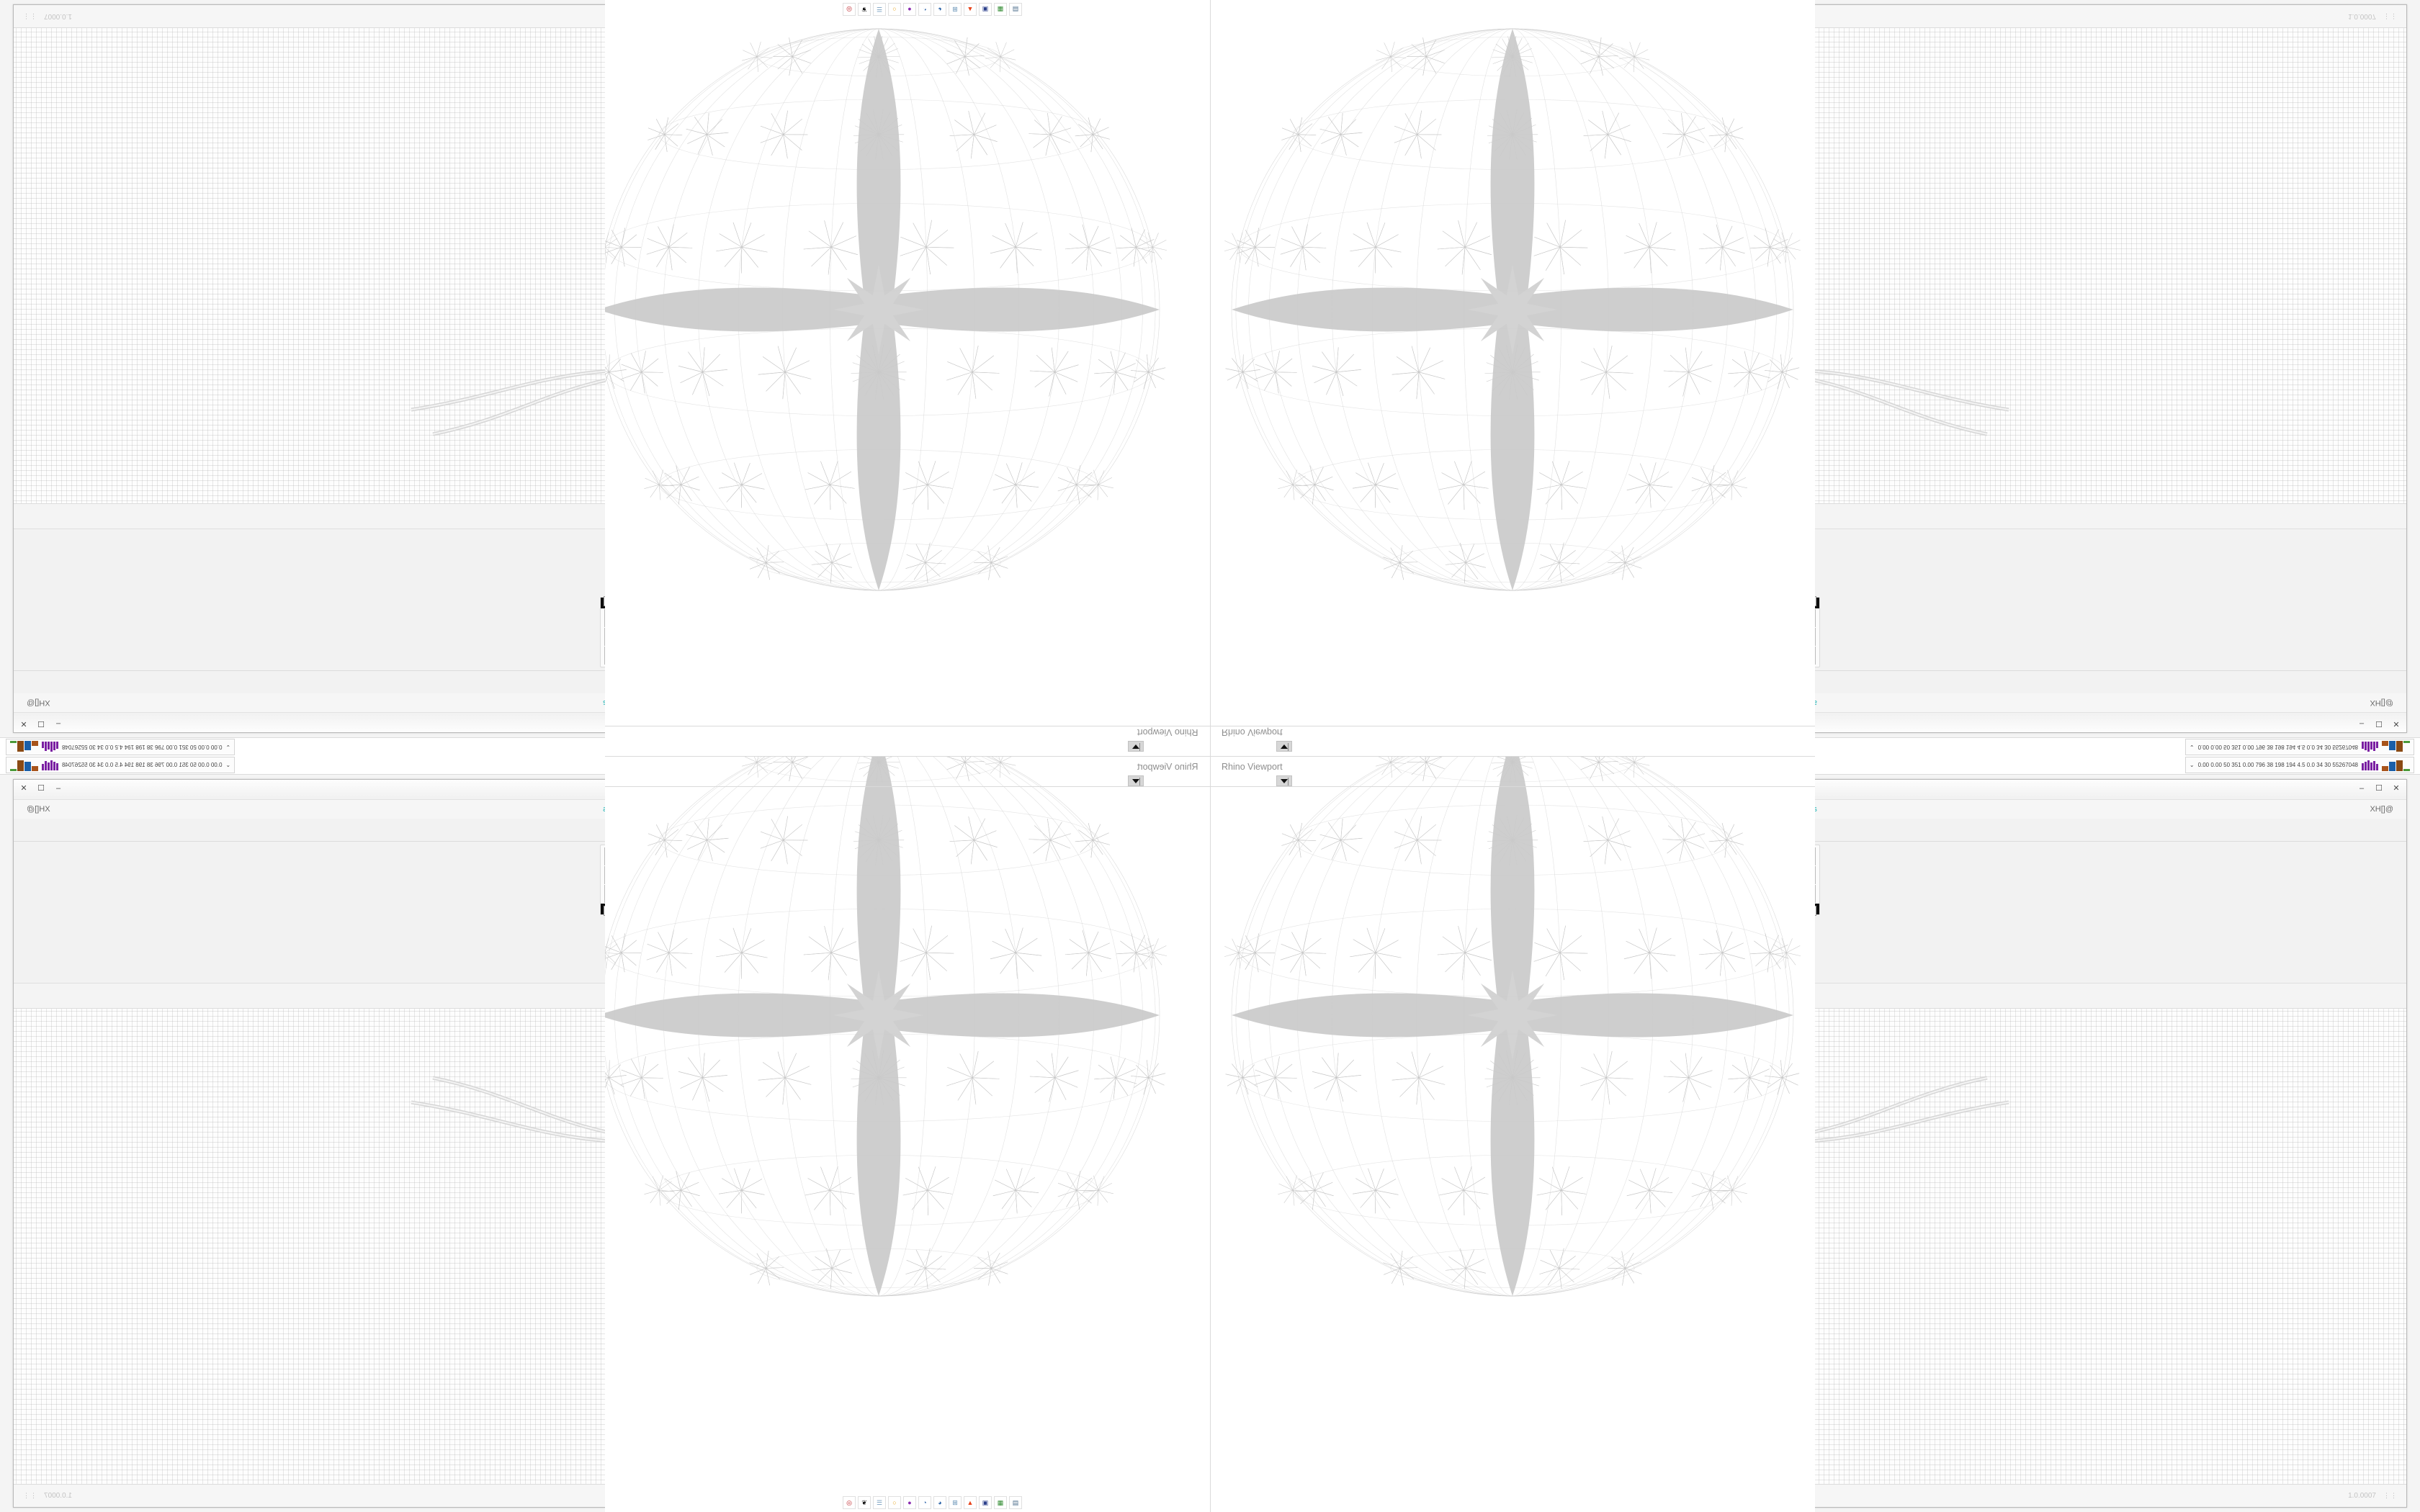 The image size is (2420, 1512). Describe the element at coordinates (1596, 637) in the screenshot. I see `ribbon-component-icon: ☂` at that location.